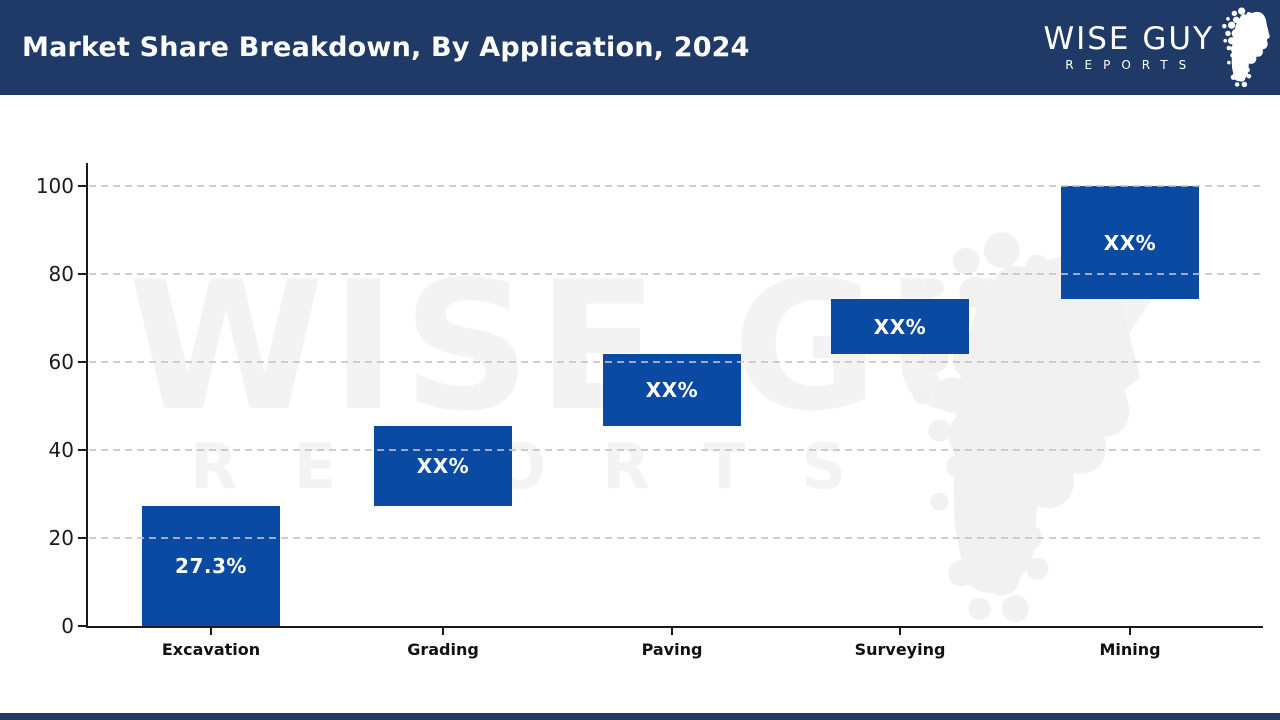  What do you see at coordinates (61, 274) in the screenshot?
I see `y-tick-label: 80` at bounding box center [61, 274].